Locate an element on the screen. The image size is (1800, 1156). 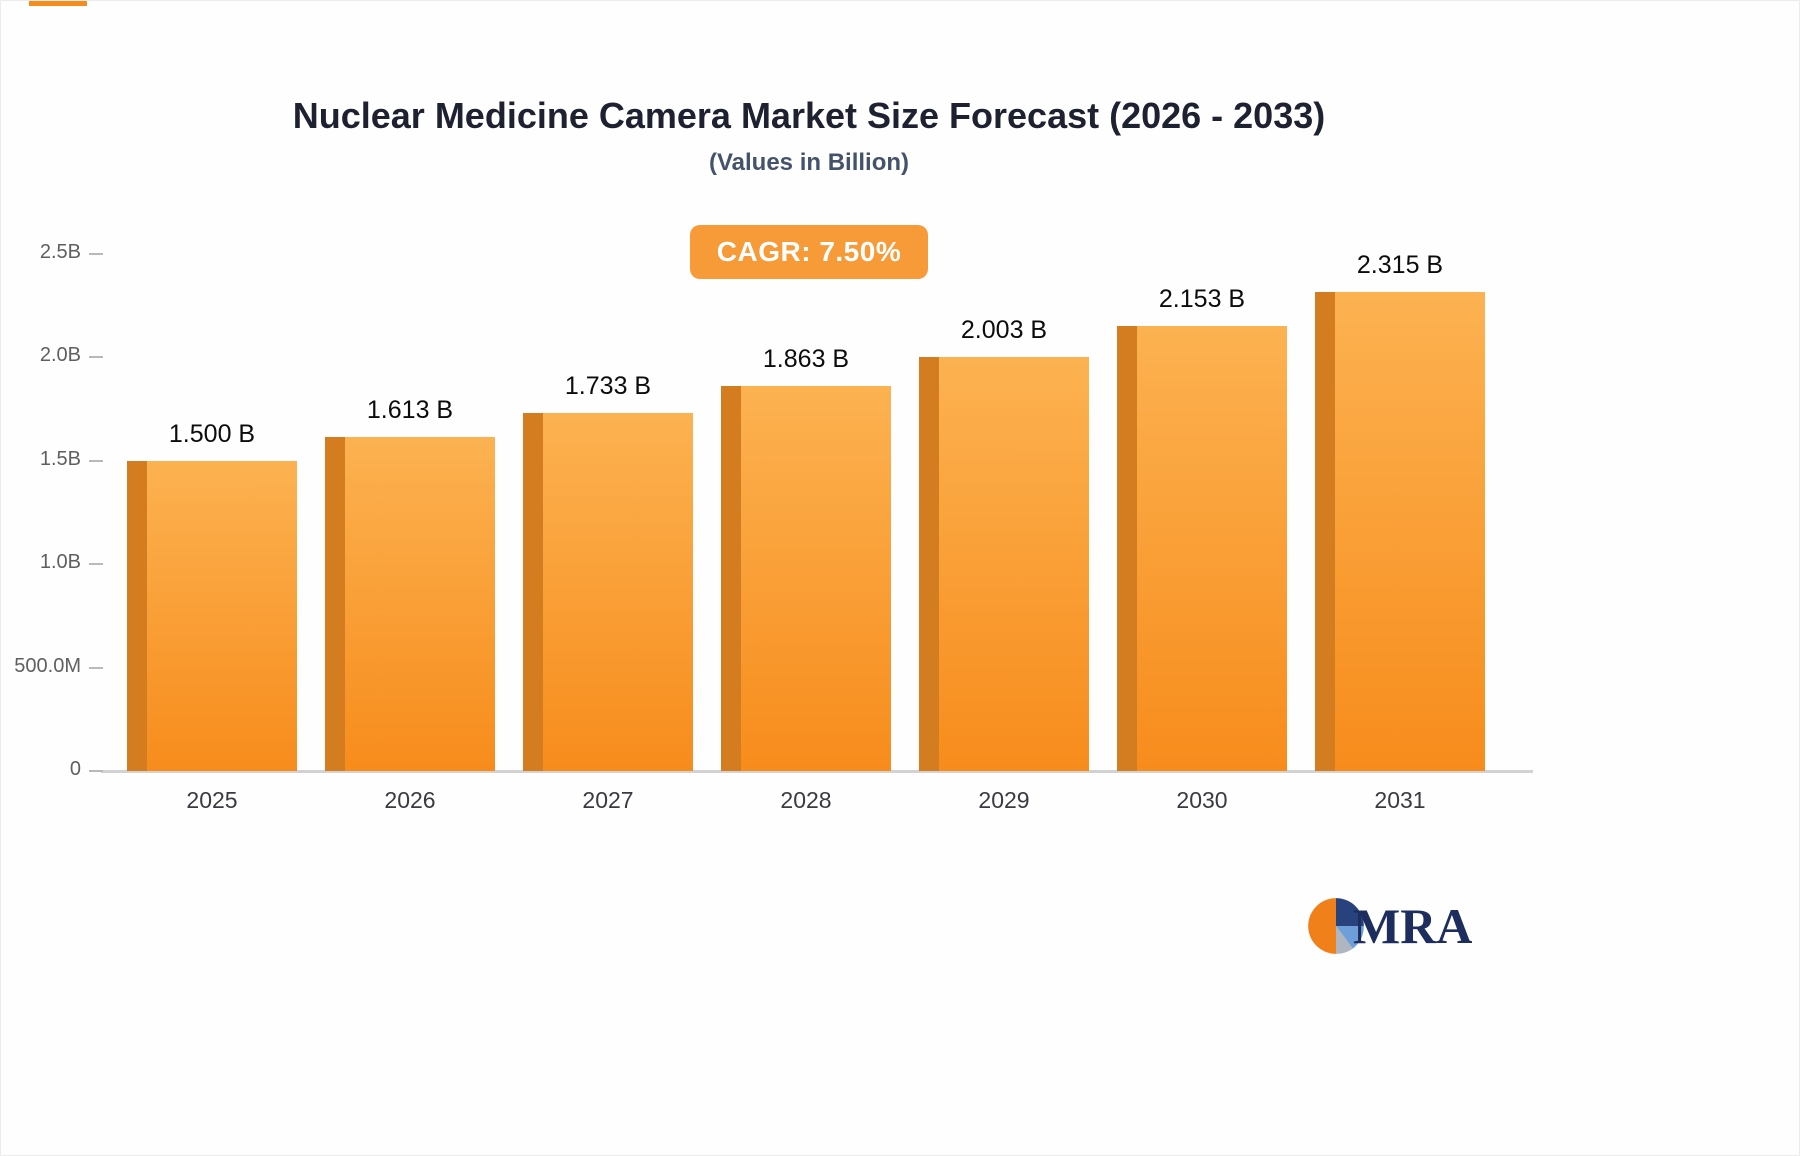
bar-value-label: 2.315 B is located at coordinates (1400, 265).